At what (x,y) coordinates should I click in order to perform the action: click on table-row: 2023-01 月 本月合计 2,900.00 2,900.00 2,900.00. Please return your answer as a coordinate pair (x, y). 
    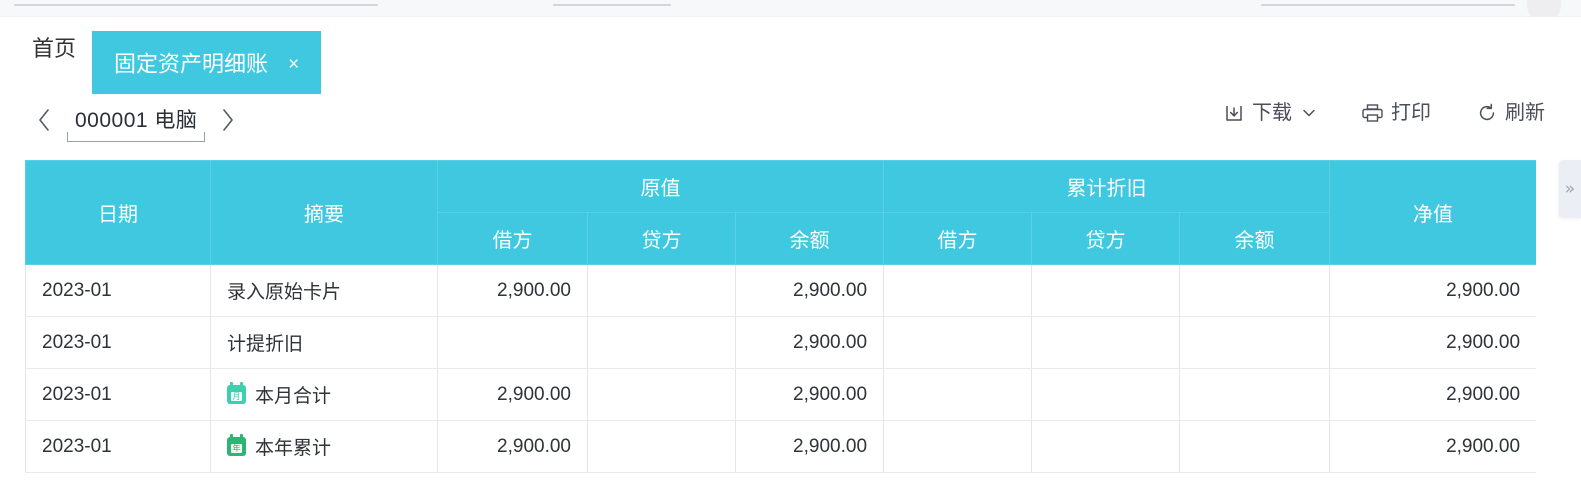
    Looking at the image, I should click on (780, 394).